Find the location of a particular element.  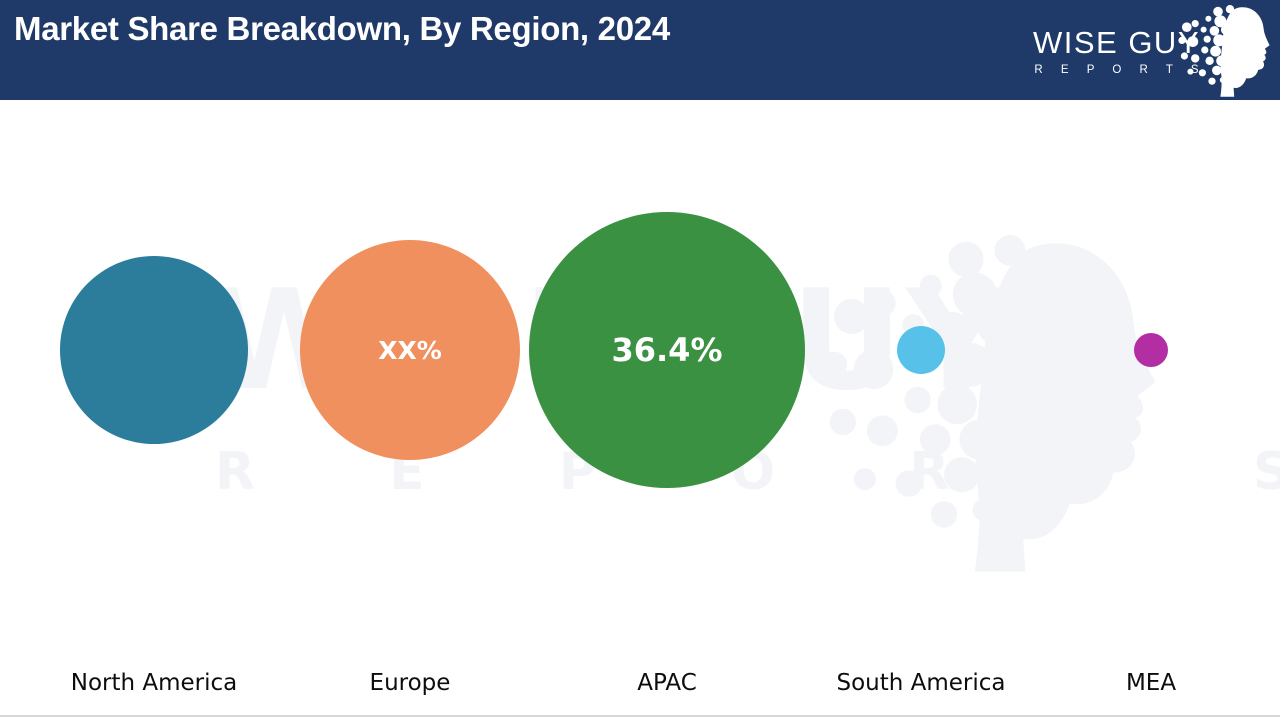

category-label-apac: APAC is located at coordinates (667, 683).